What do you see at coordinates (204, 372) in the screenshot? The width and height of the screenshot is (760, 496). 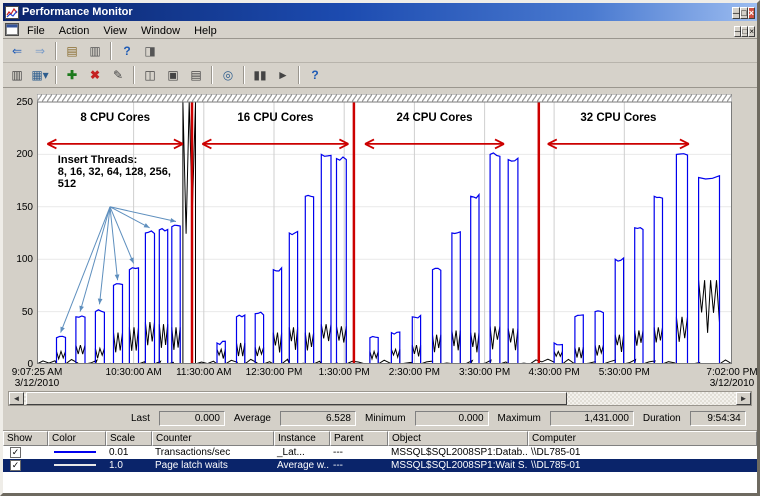 I see `x-tick-label: 11:30:00 AM` at bounding box center [204, 372].